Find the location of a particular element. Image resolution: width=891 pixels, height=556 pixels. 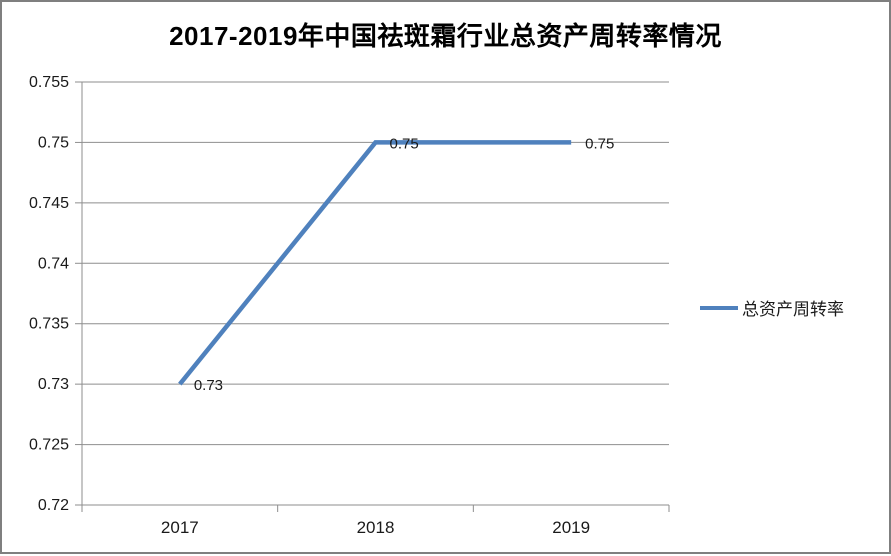

chart-title: 2017-2019年中国祛斑霜行业总资产周转率情况 is located at coordinates (445, 36).